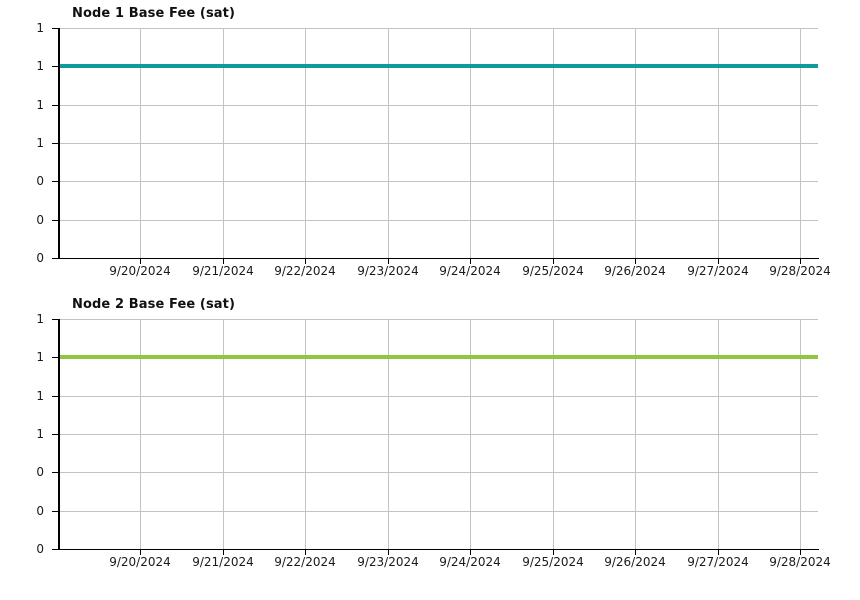  I want to click on series-line-node-1-base-fee, so click(438, 66).